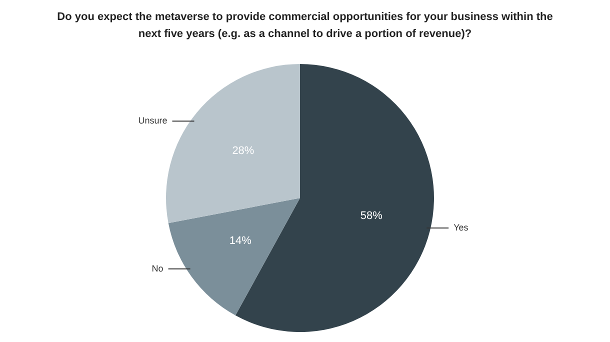 The width and height of the screenshot is (610, 342). What do you see at coordinates (243, 150) in the screenshot?
I see `data-label: 28%` at bounding box center [243, 150].